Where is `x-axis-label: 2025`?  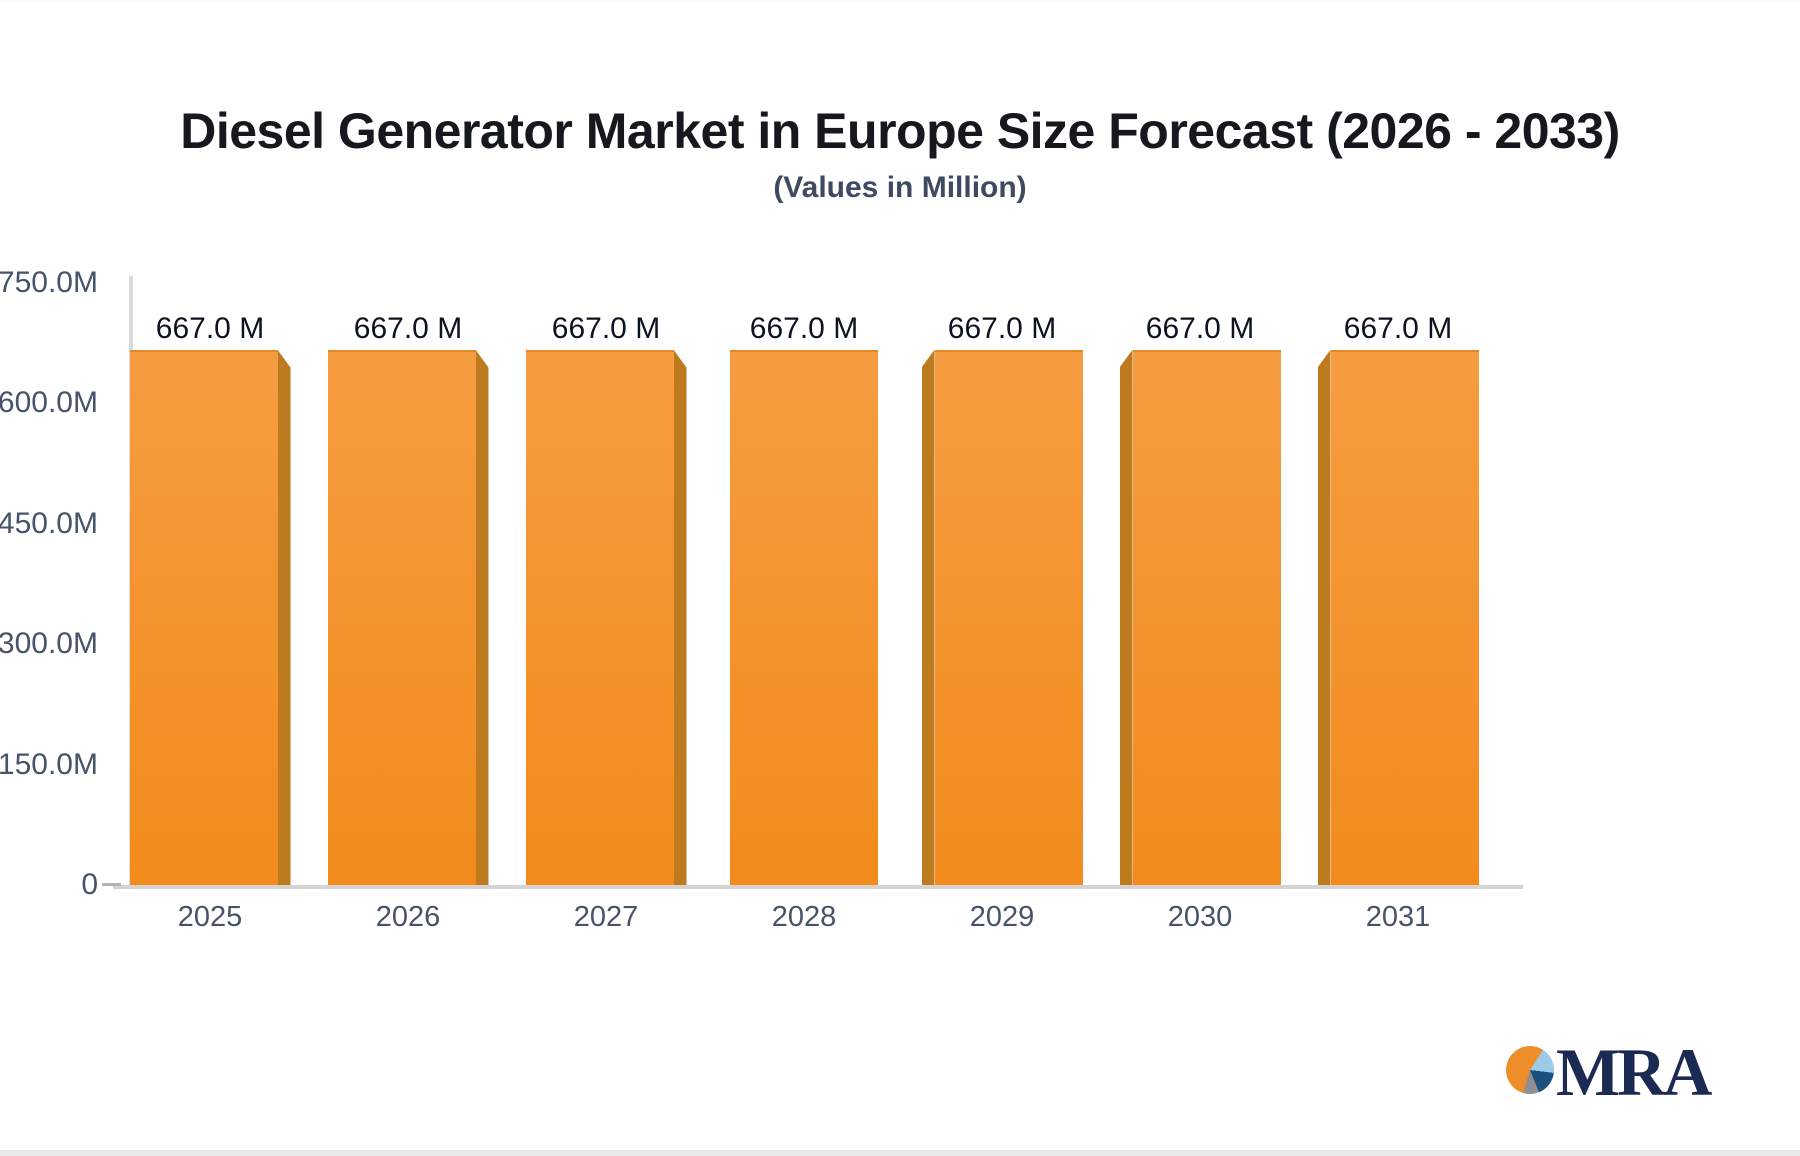
x-axis-label: 2025 is located at coordinates (210, 917).